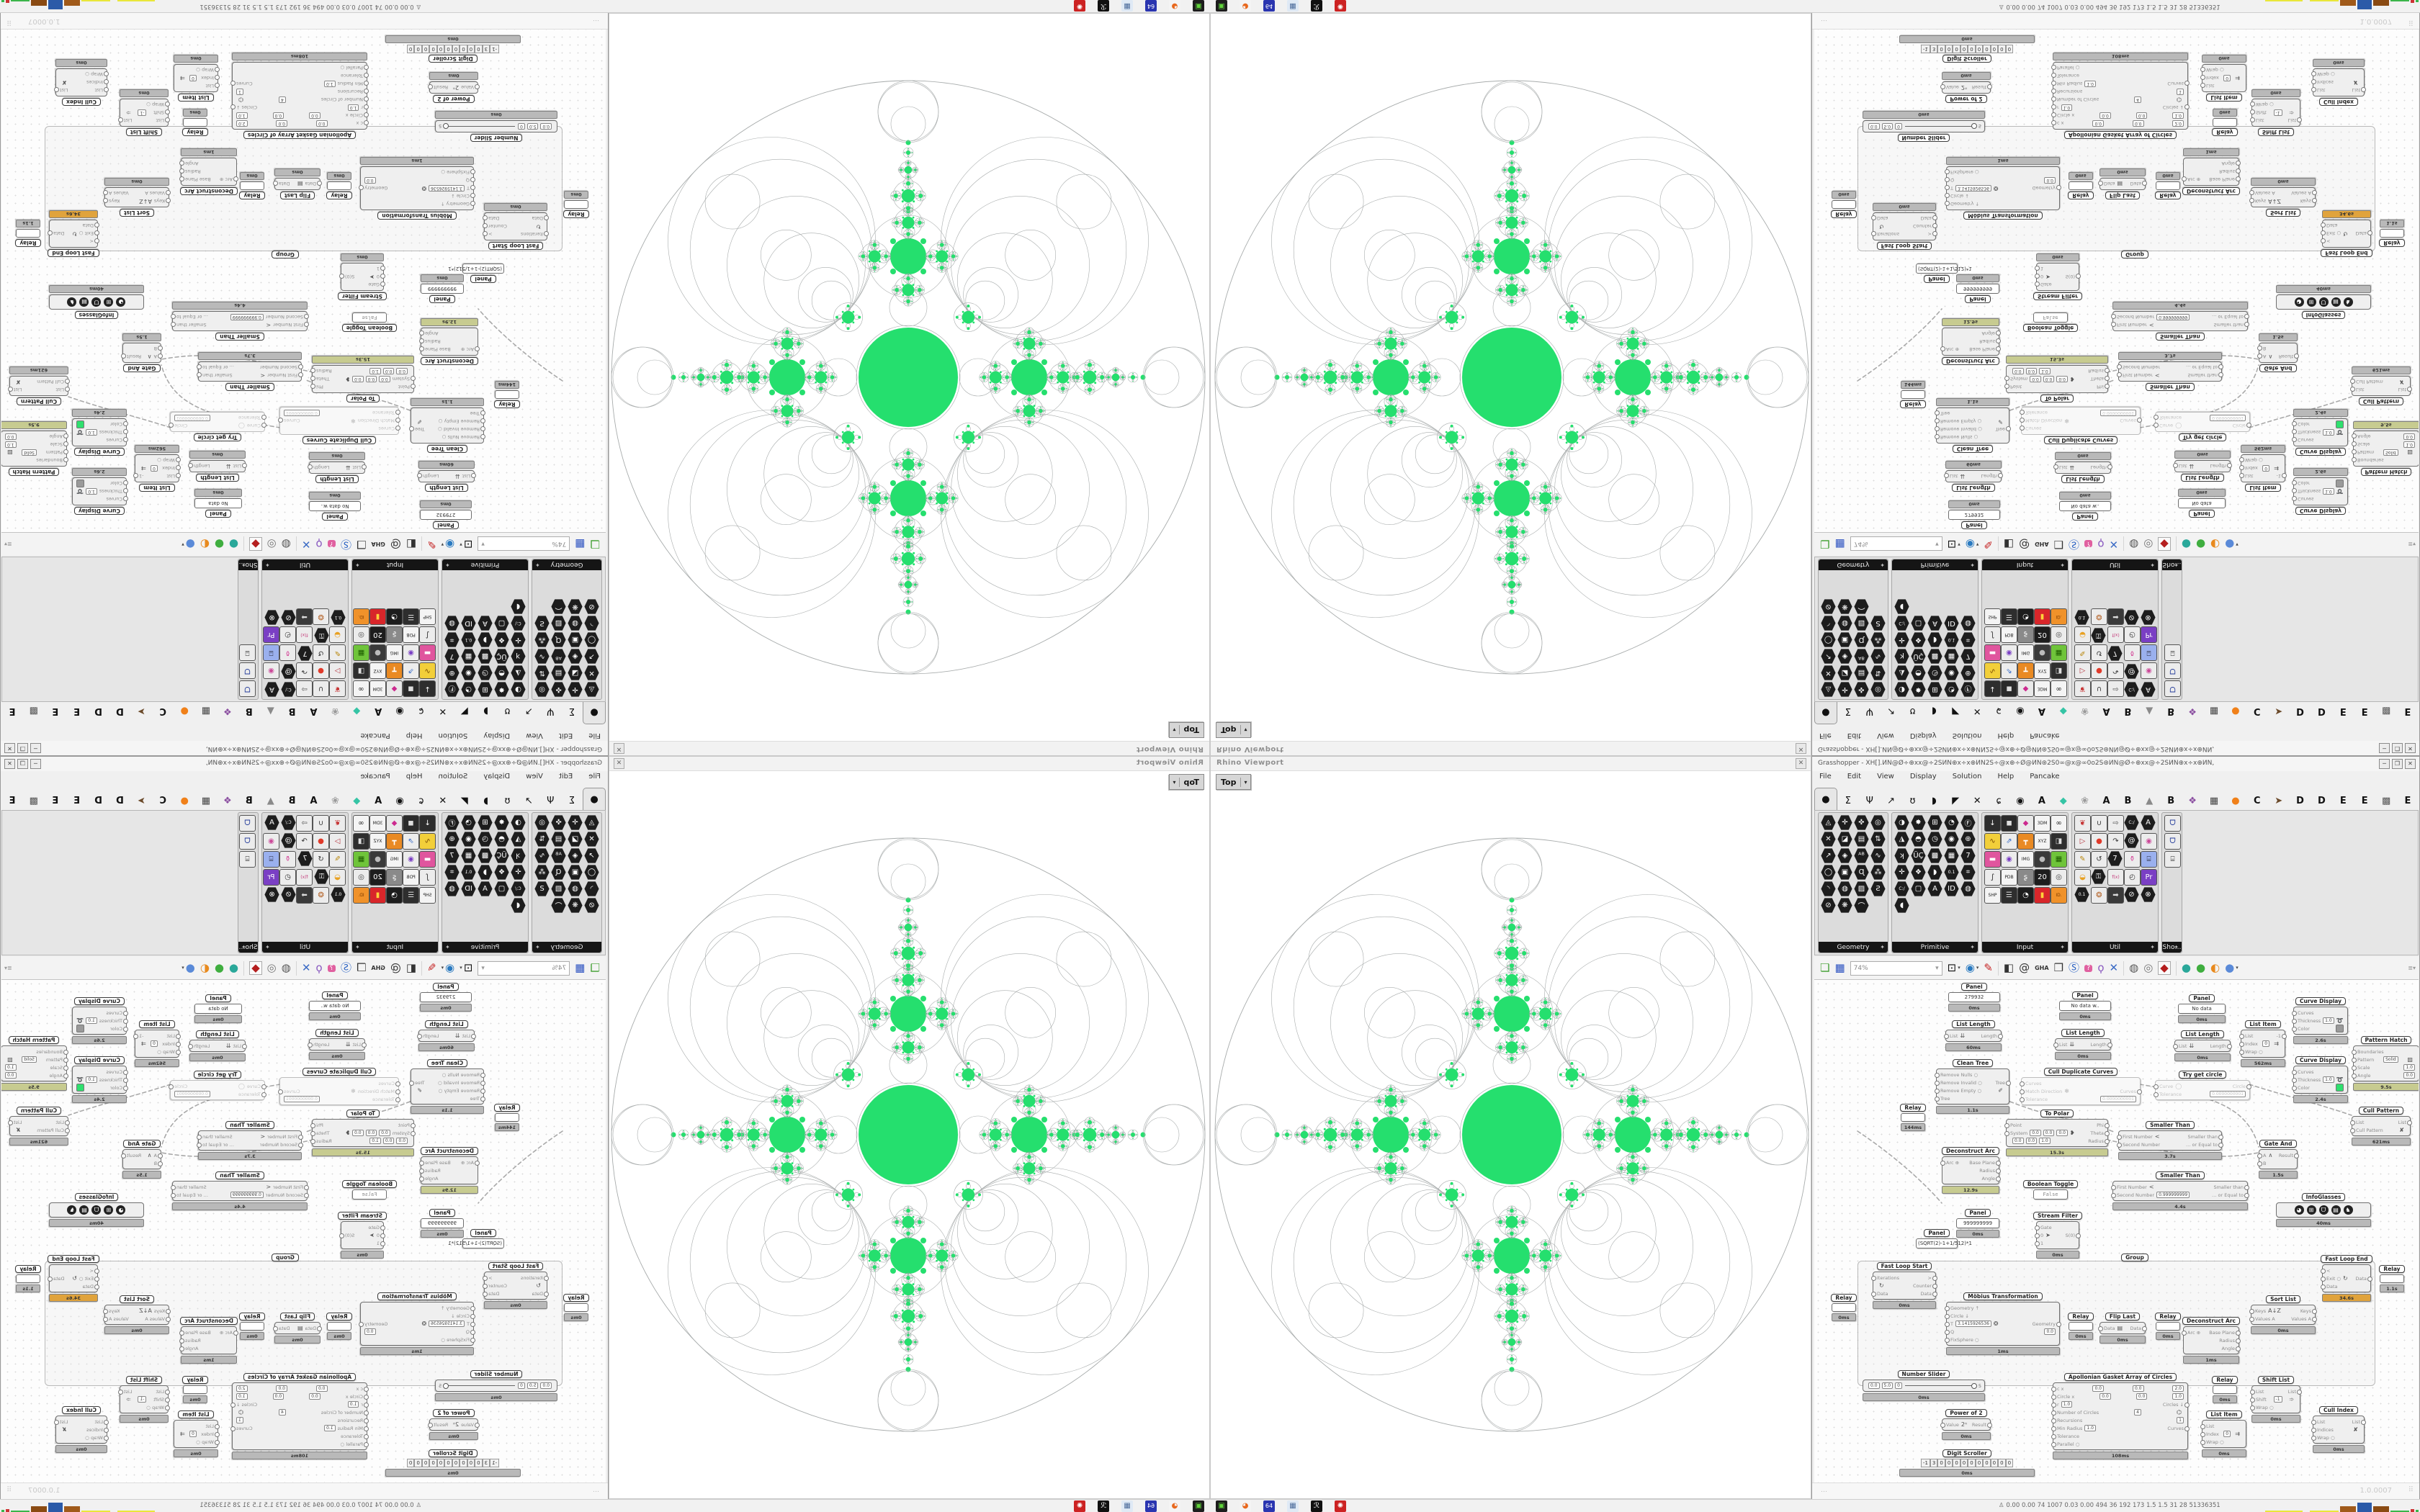 This screenshot has height=1512, width=2420. I want to click on palette-group-label: Primitive ✦, so click(485, 947).